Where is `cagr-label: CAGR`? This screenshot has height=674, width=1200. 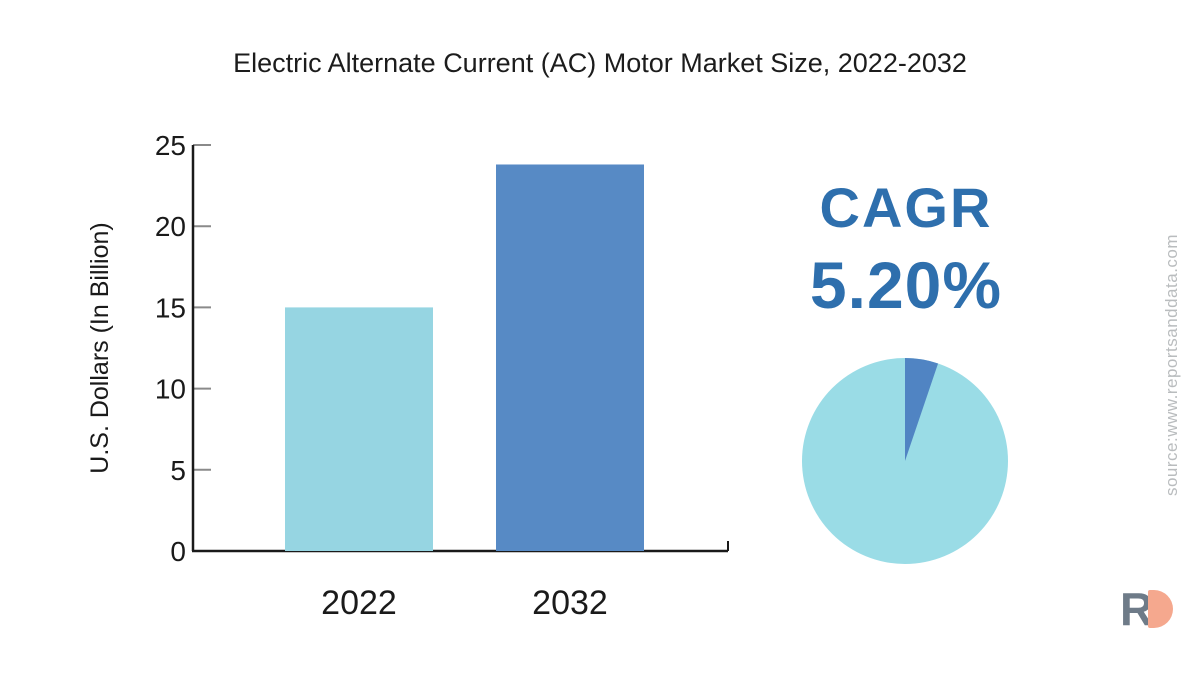 cagr-label: CAGR is located at coordinates (906, 207).